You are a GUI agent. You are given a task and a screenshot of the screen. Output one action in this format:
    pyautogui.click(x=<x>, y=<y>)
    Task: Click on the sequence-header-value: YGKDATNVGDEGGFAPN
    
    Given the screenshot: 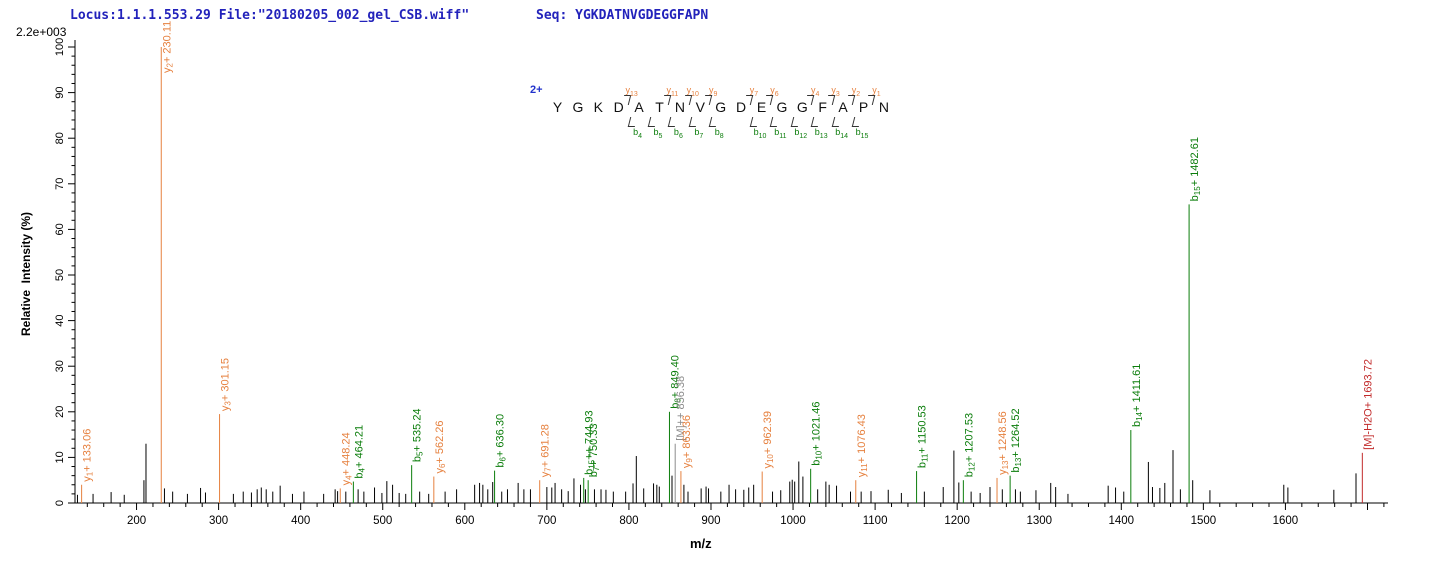 What is the action you would take?
    pyautogui.click(x=642, y=15)
    